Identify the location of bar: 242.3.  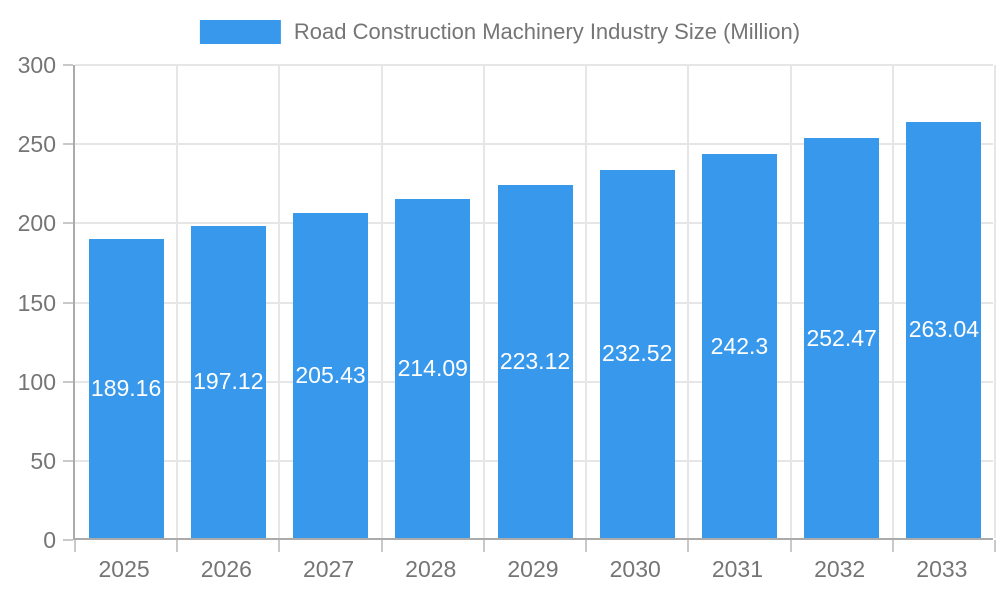
(739, 346).